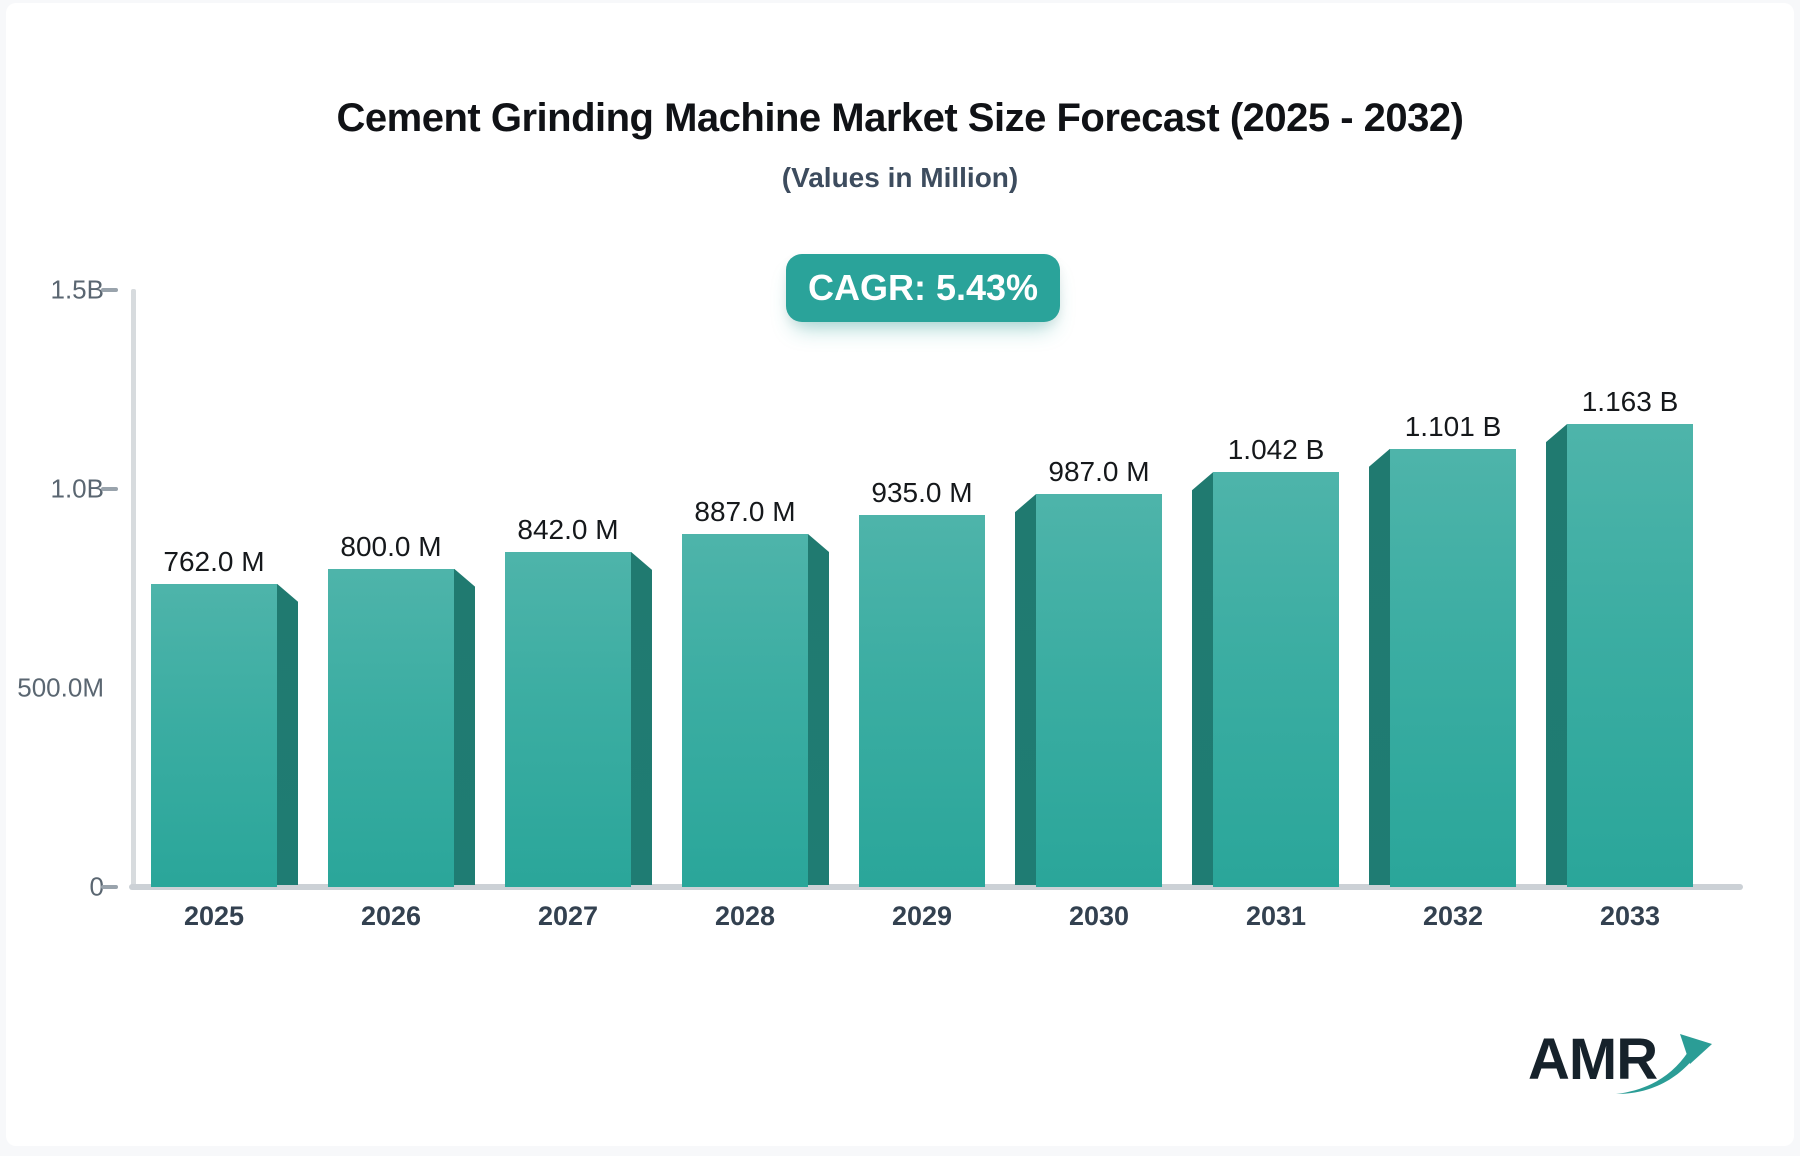 The width and height of the screenshot is (1800, 1156). What do you see at coordinates (922, 492) in the screenshot?
I see `bar-value-label: 935.0 M` at bounding box center [922, 492].